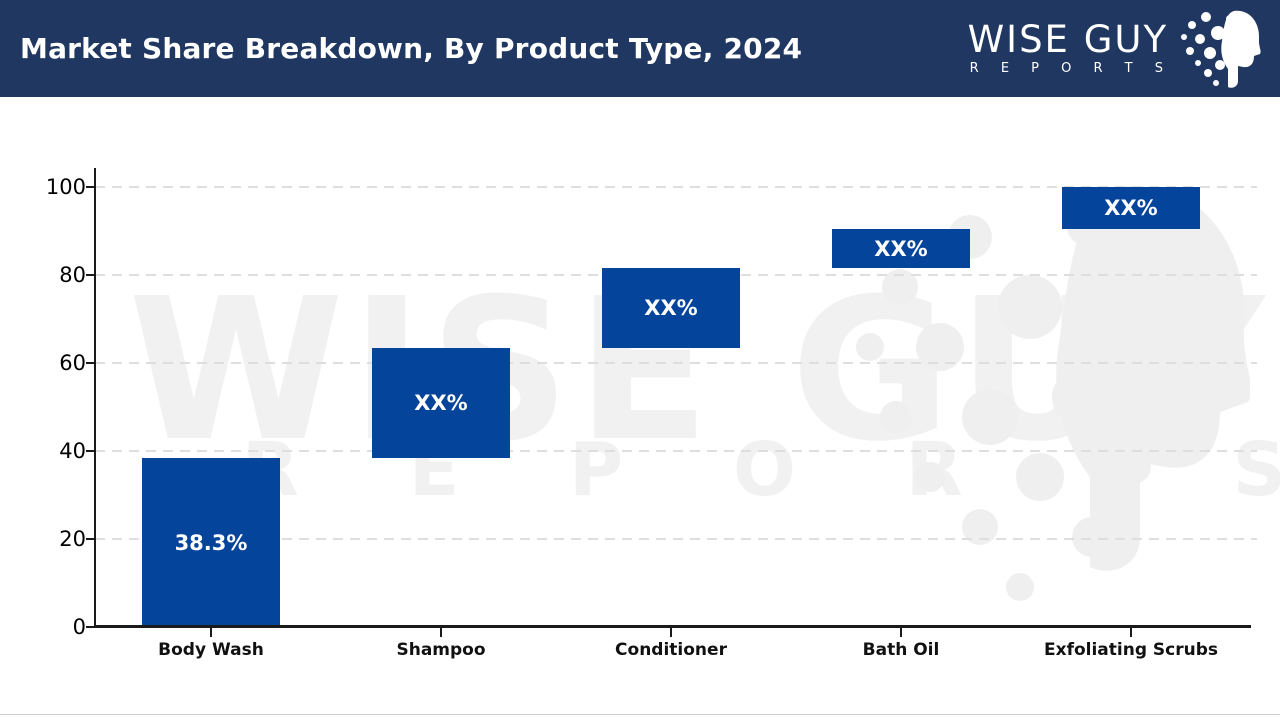 The height and width of the screenshot is (720, 1280). What do you see at coordinates (72, 539) in the screenshot?
I see `y-tick-label-20: 20` at bounding box center [72, 539].